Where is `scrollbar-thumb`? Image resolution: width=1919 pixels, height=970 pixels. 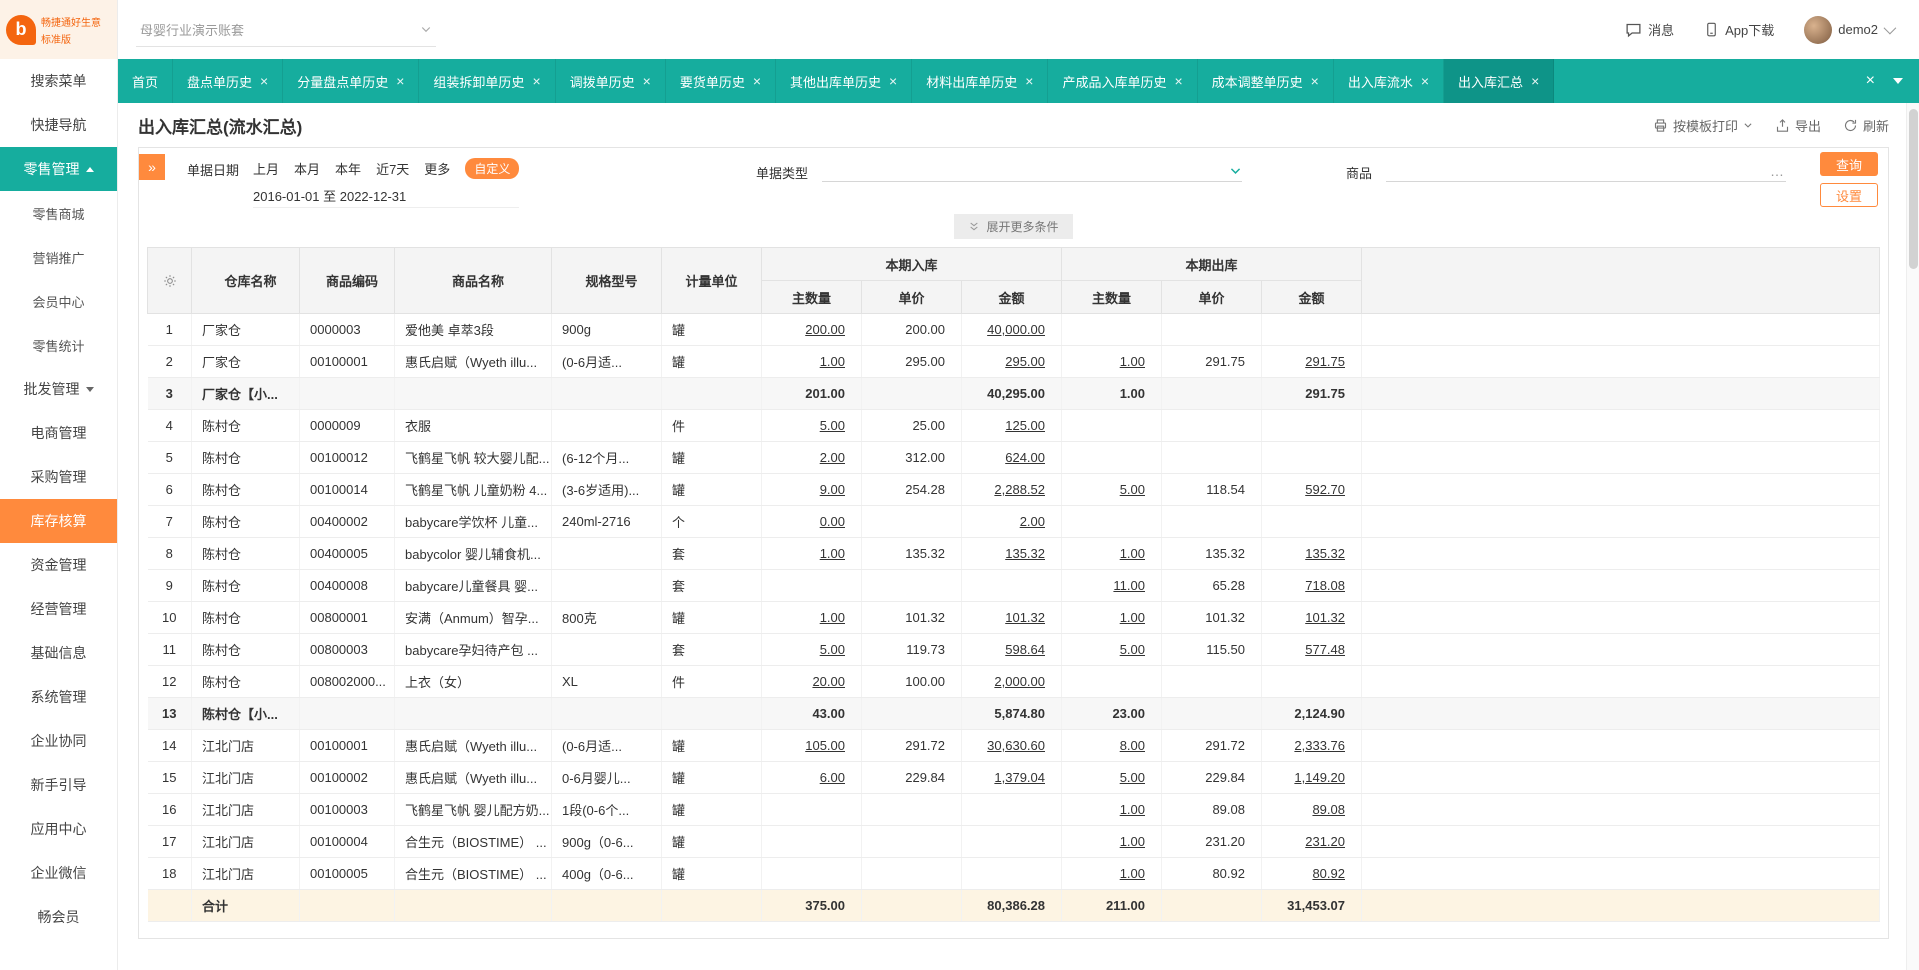
scrollbar-thumb is located at coordinates (1913, 189).